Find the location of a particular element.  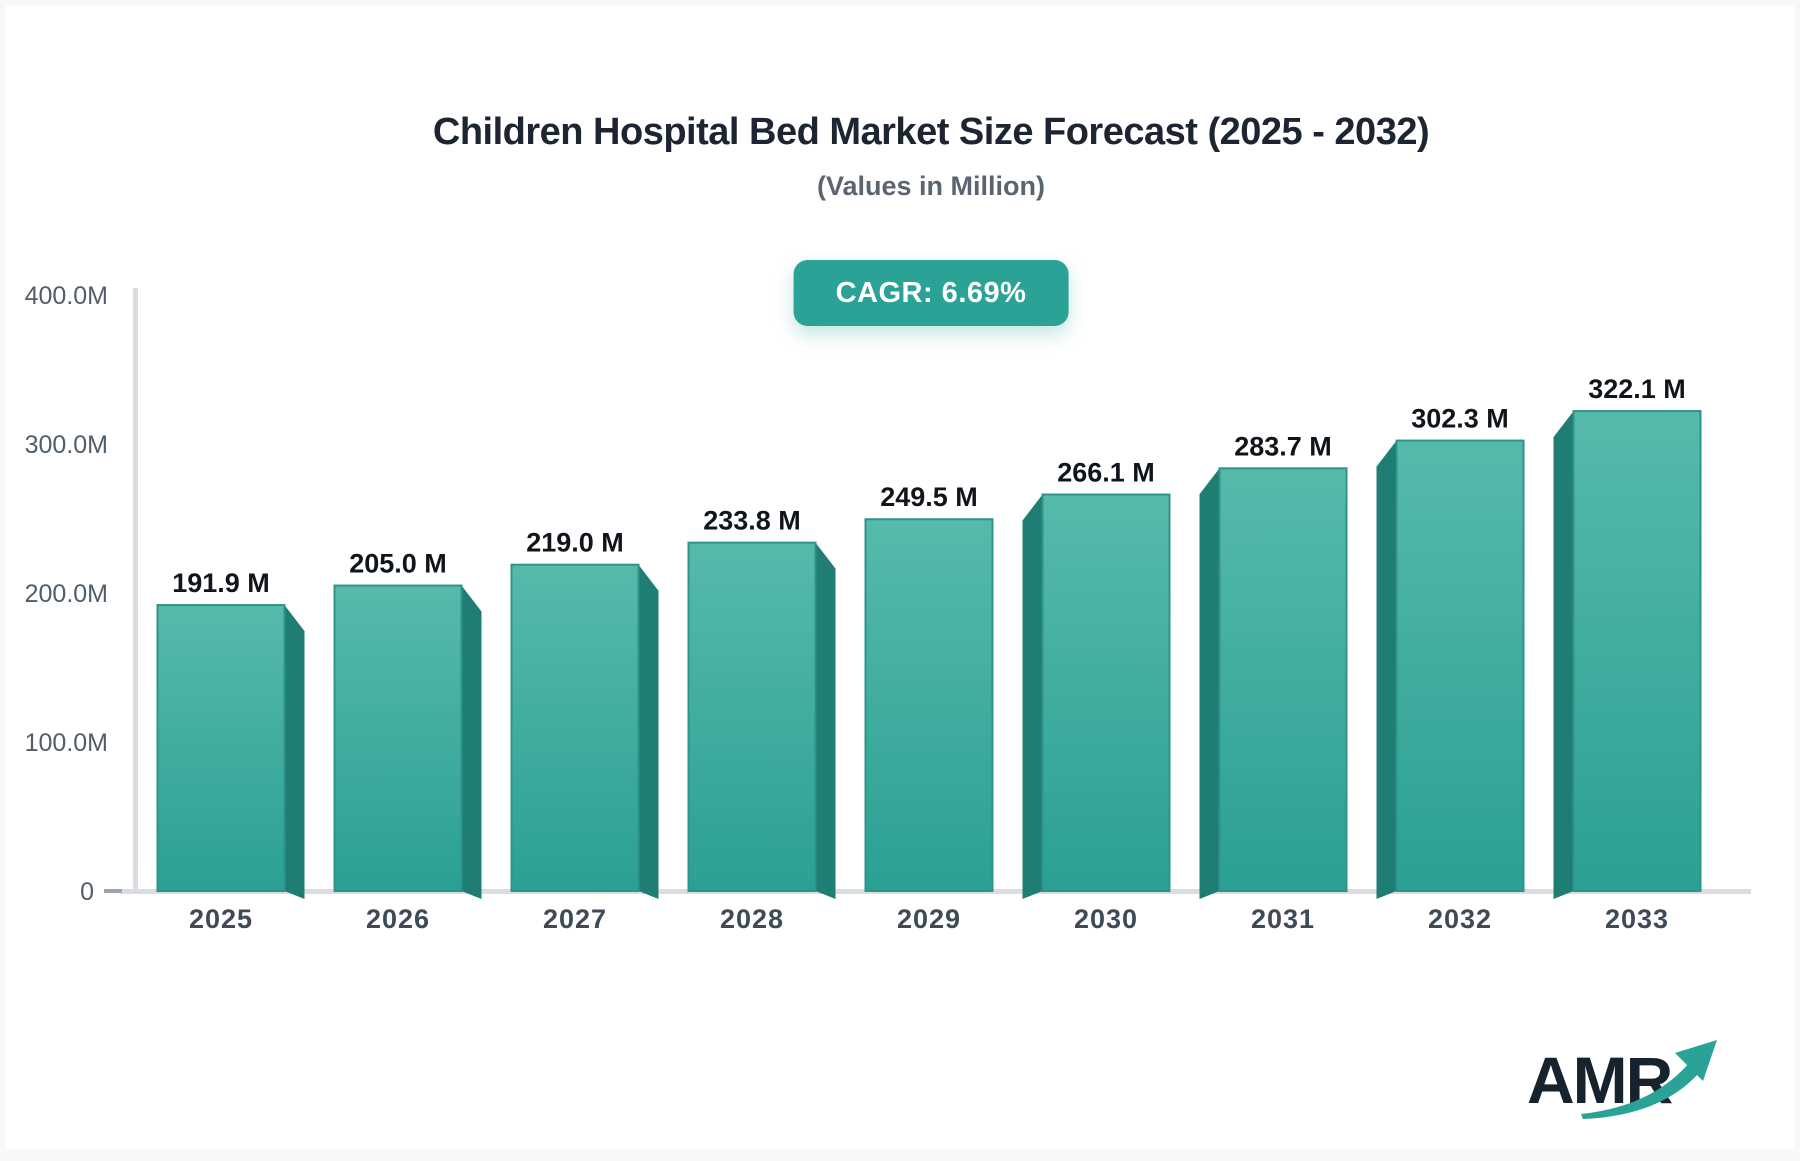

bar-value-label: 266.1 M is located at coordinates (1106, 473).